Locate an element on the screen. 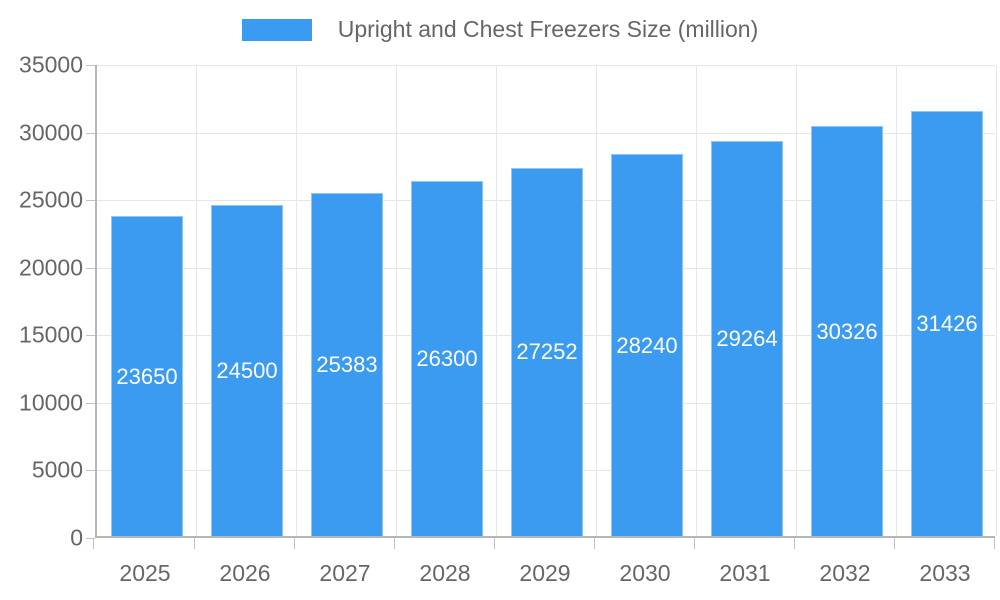 This screenshot has width=1000, height=600. bar: 24500 is located at coordinates (247, 370).